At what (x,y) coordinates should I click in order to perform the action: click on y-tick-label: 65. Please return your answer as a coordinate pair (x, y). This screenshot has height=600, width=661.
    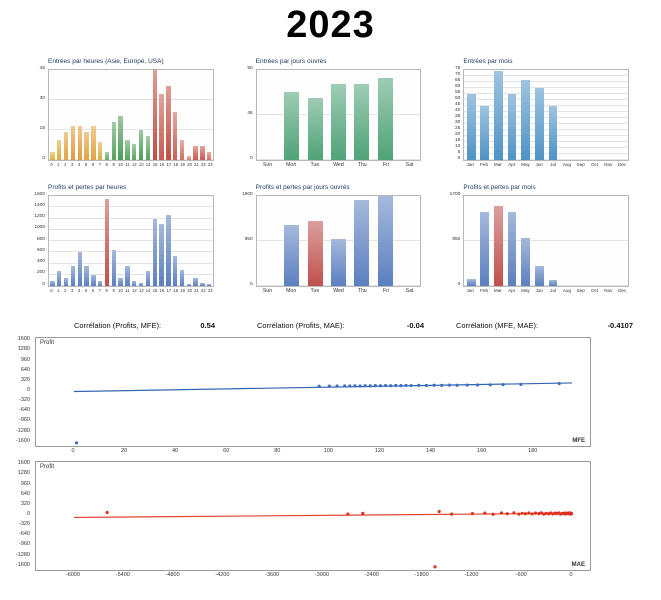
    Looking at the image, I should click on (457, 80).